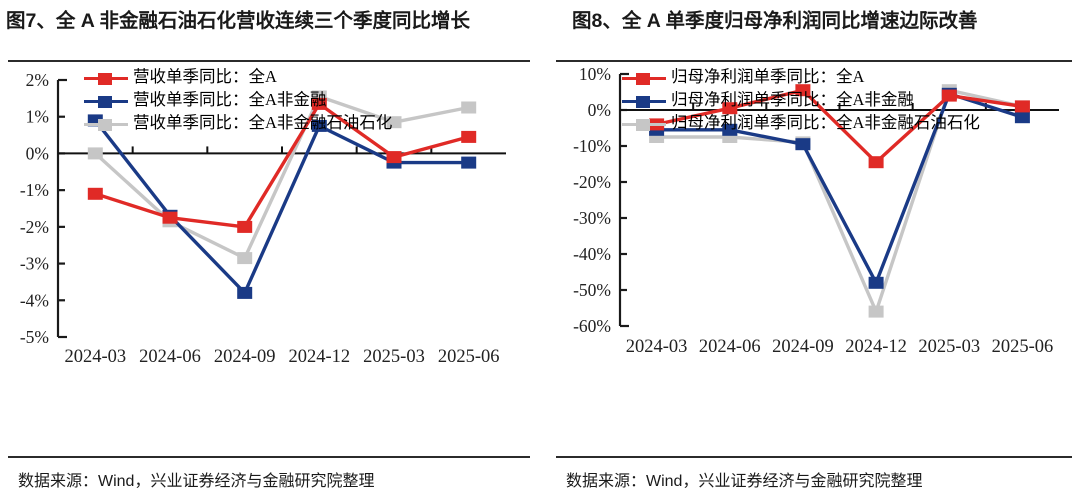 The height and width of the screenshot is (496, 1080). Describe the element at coordinates (592, 146) in the screenshot. I see `y-axis-tick-label: -10%` at that location.